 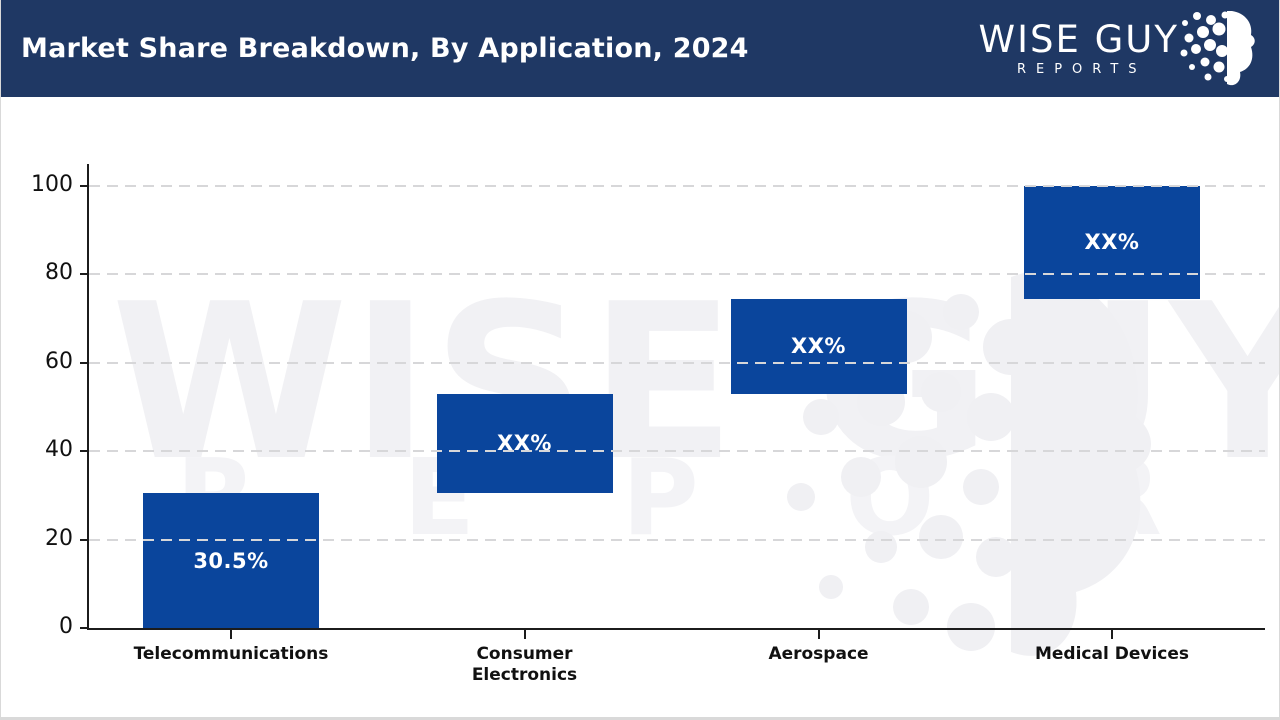 I want to click on logo-subtitle-text: REPORTS, so click(x=1081, y=69).